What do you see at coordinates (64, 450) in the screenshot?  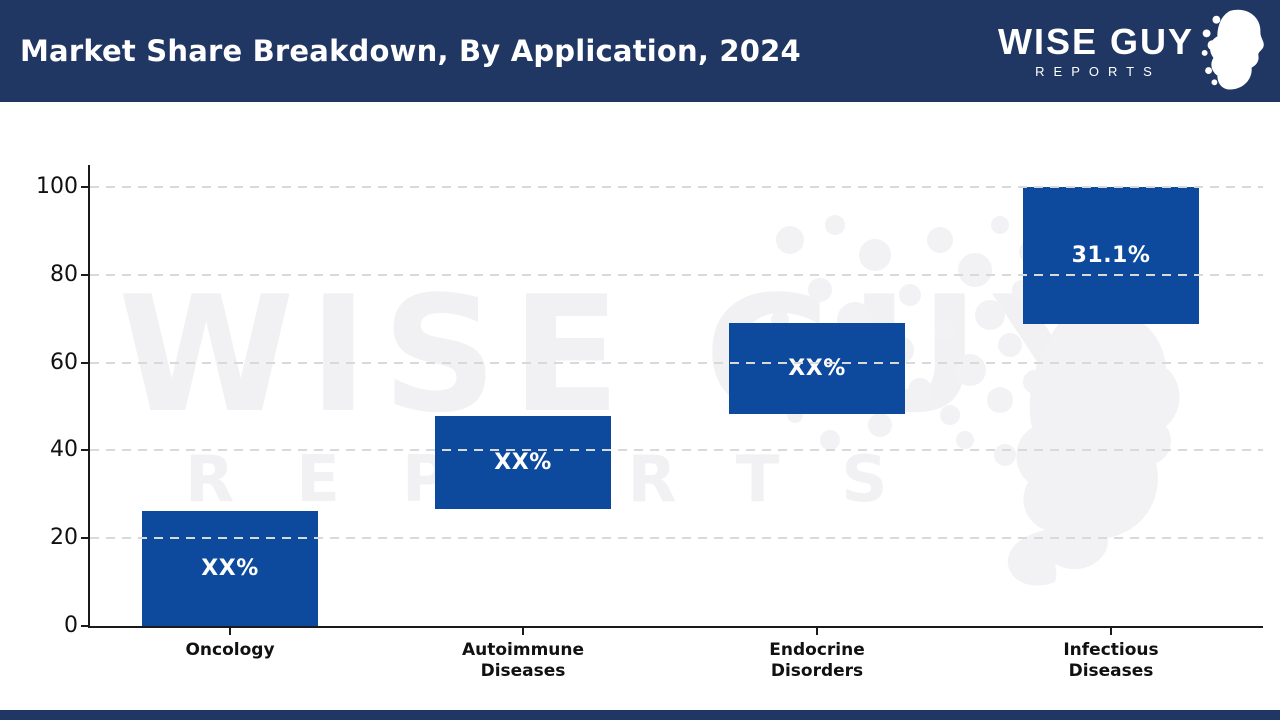 I see `y-tick-label-40: 40` at bounding box center [64, 450].